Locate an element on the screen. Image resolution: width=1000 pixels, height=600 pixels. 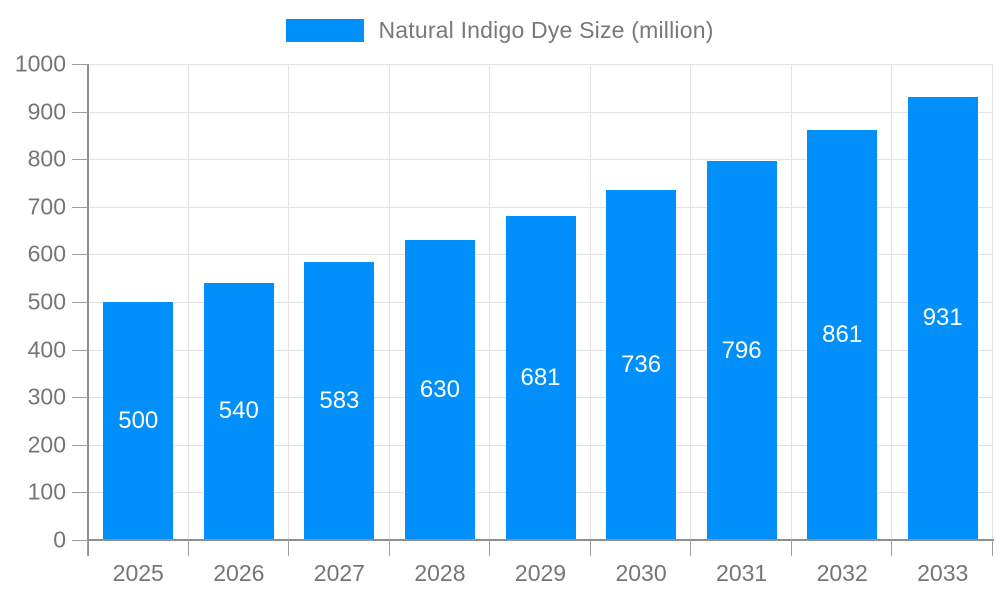
bar-2028: 630 is located at coordinates (439, 390).